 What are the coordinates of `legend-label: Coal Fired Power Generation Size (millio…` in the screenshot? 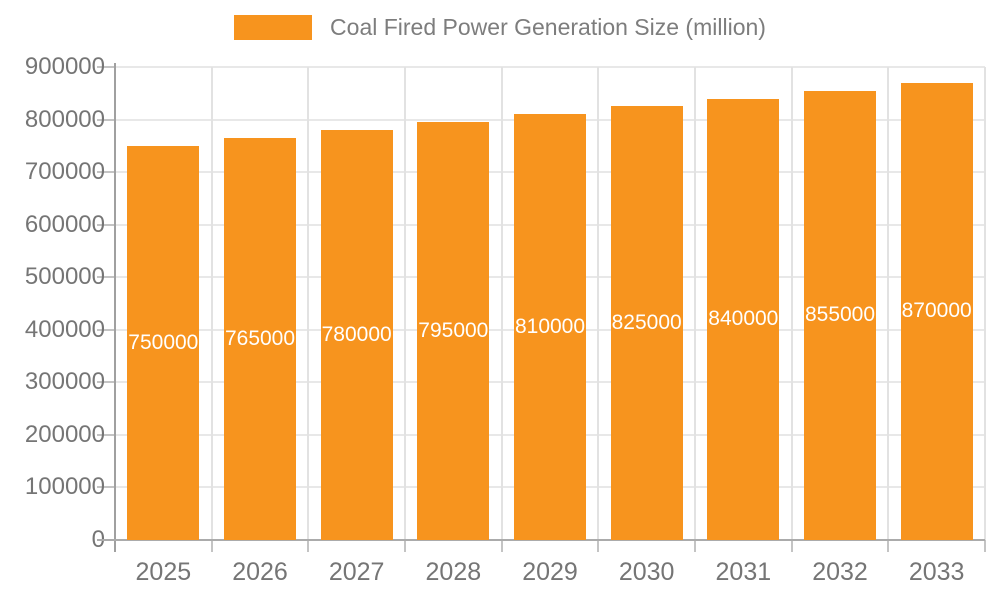 It's located at (548, 27).